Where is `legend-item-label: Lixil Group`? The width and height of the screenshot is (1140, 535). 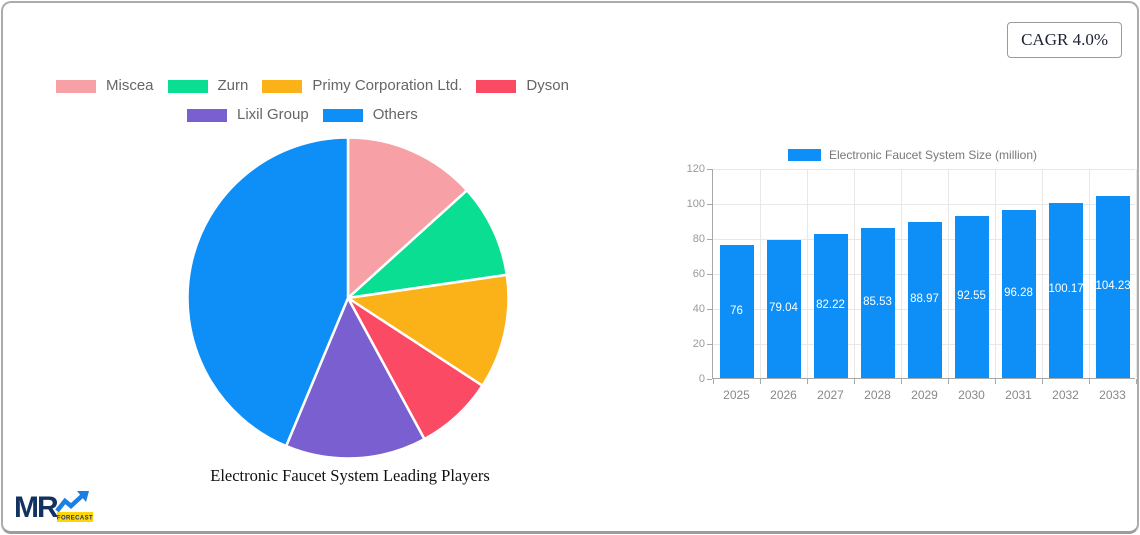
legend-item-label: Lixil Group is located at coordinates (273, 114).